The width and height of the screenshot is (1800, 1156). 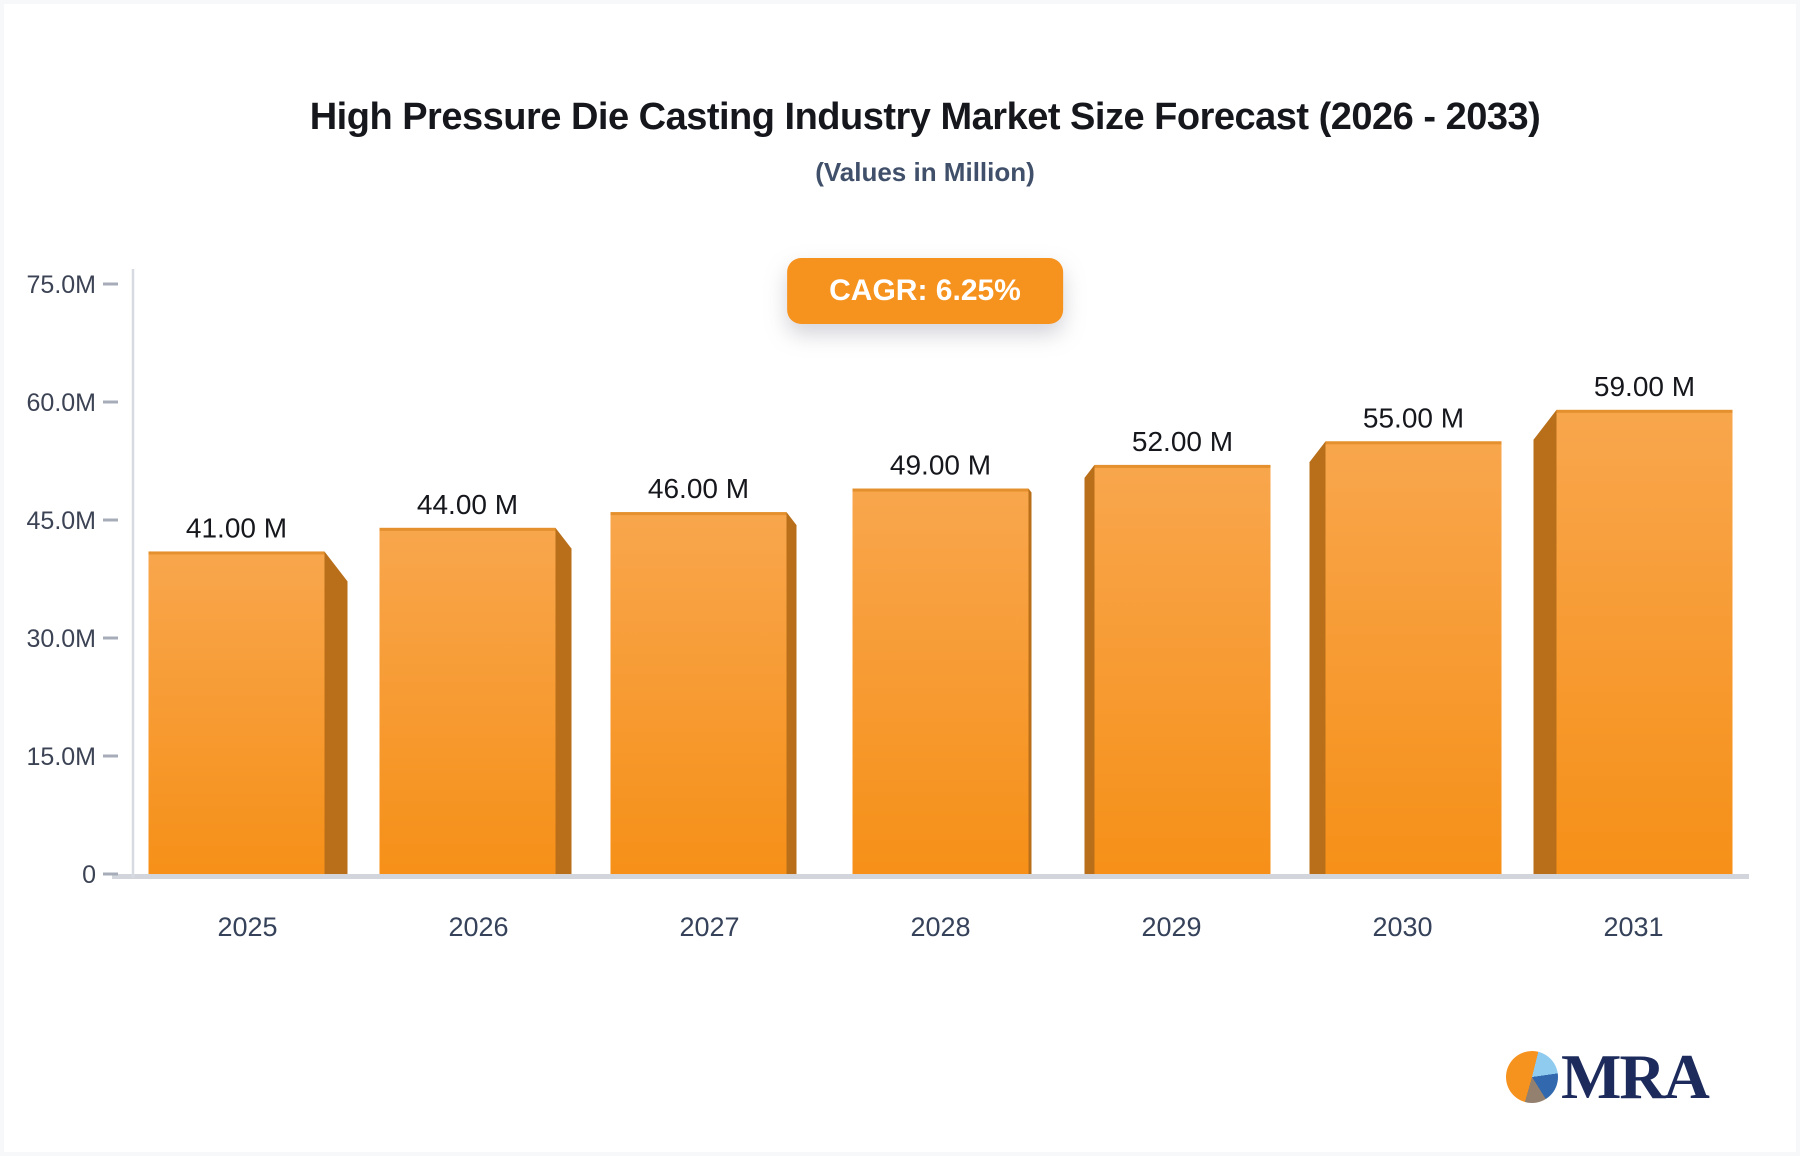 What do you see at coordinates (1633, 927) in the screenshot?
I see `x-tick-label: 2031` at bounding box center [1633, 927].